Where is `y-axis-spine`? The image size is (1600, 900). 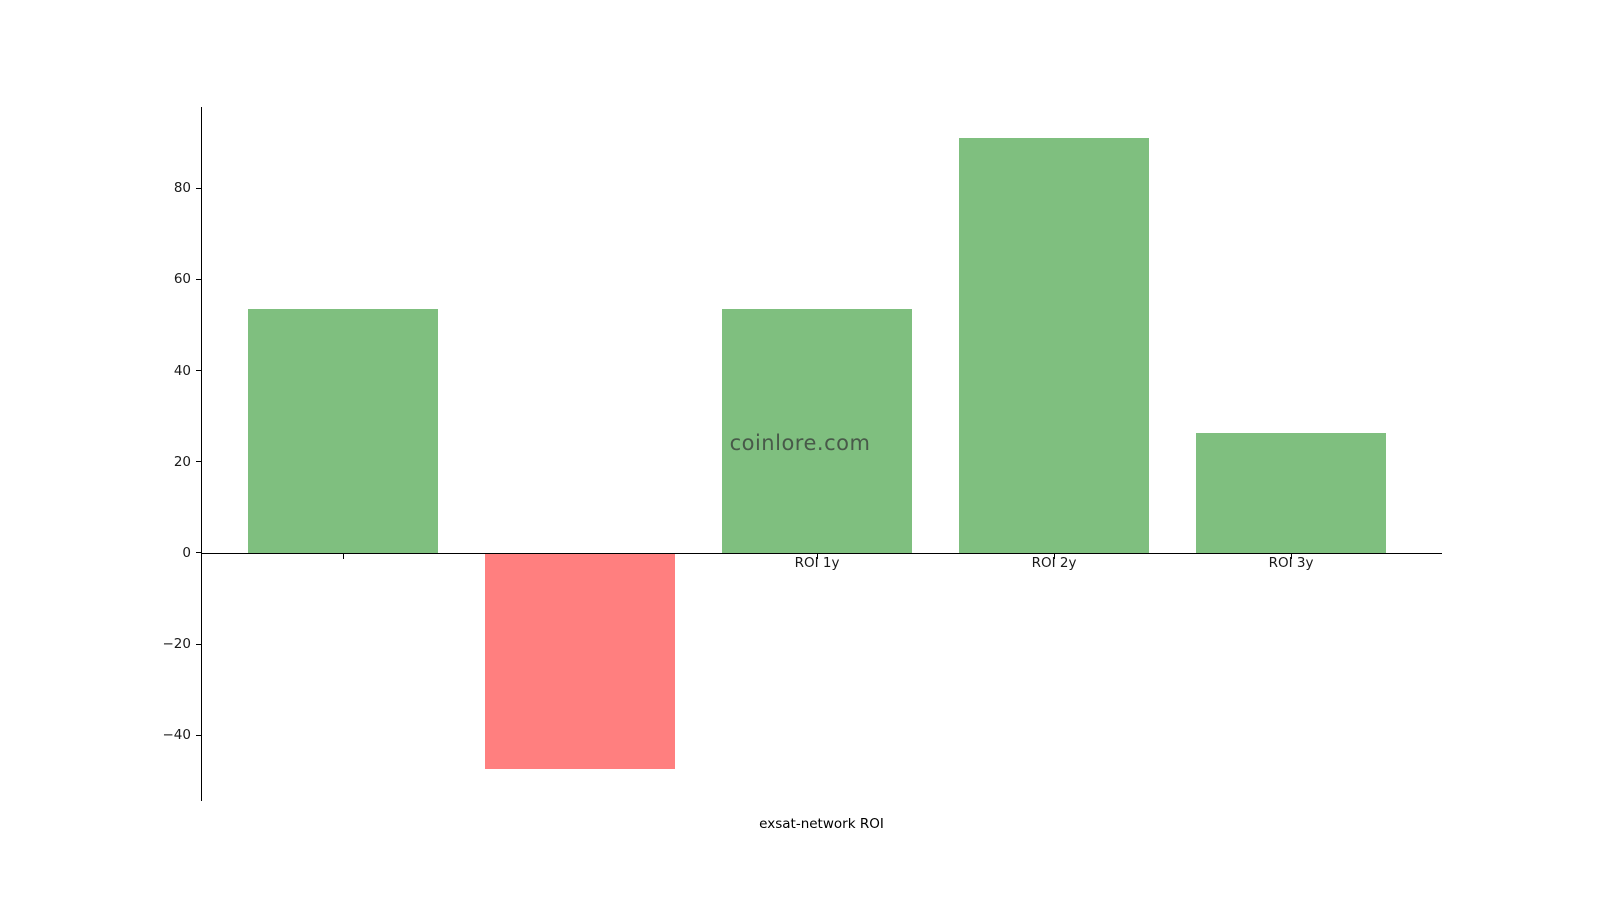 y-axis-spine is located at coordinates (202, 454).